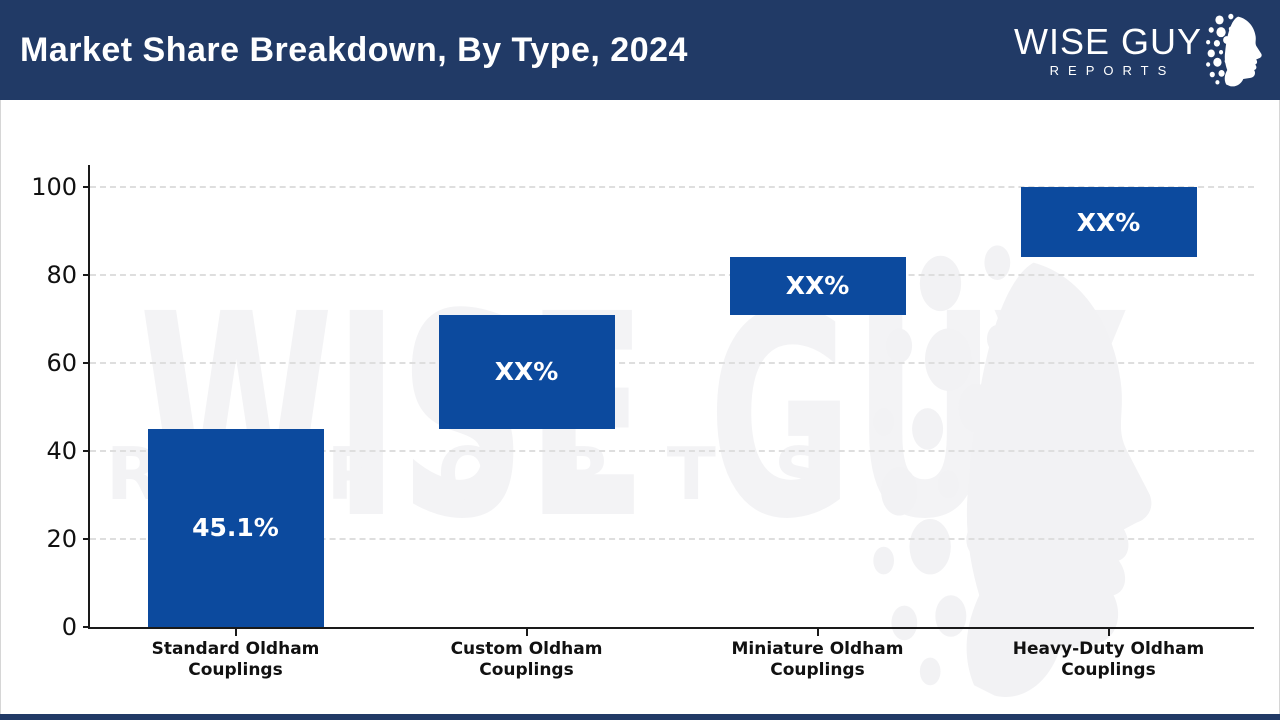 This screenshot has width=1280, height=720. What do you see at coordinates (671, 628) in the screenshot?
I see `x-axis-line` at bounding box center [671, 628].